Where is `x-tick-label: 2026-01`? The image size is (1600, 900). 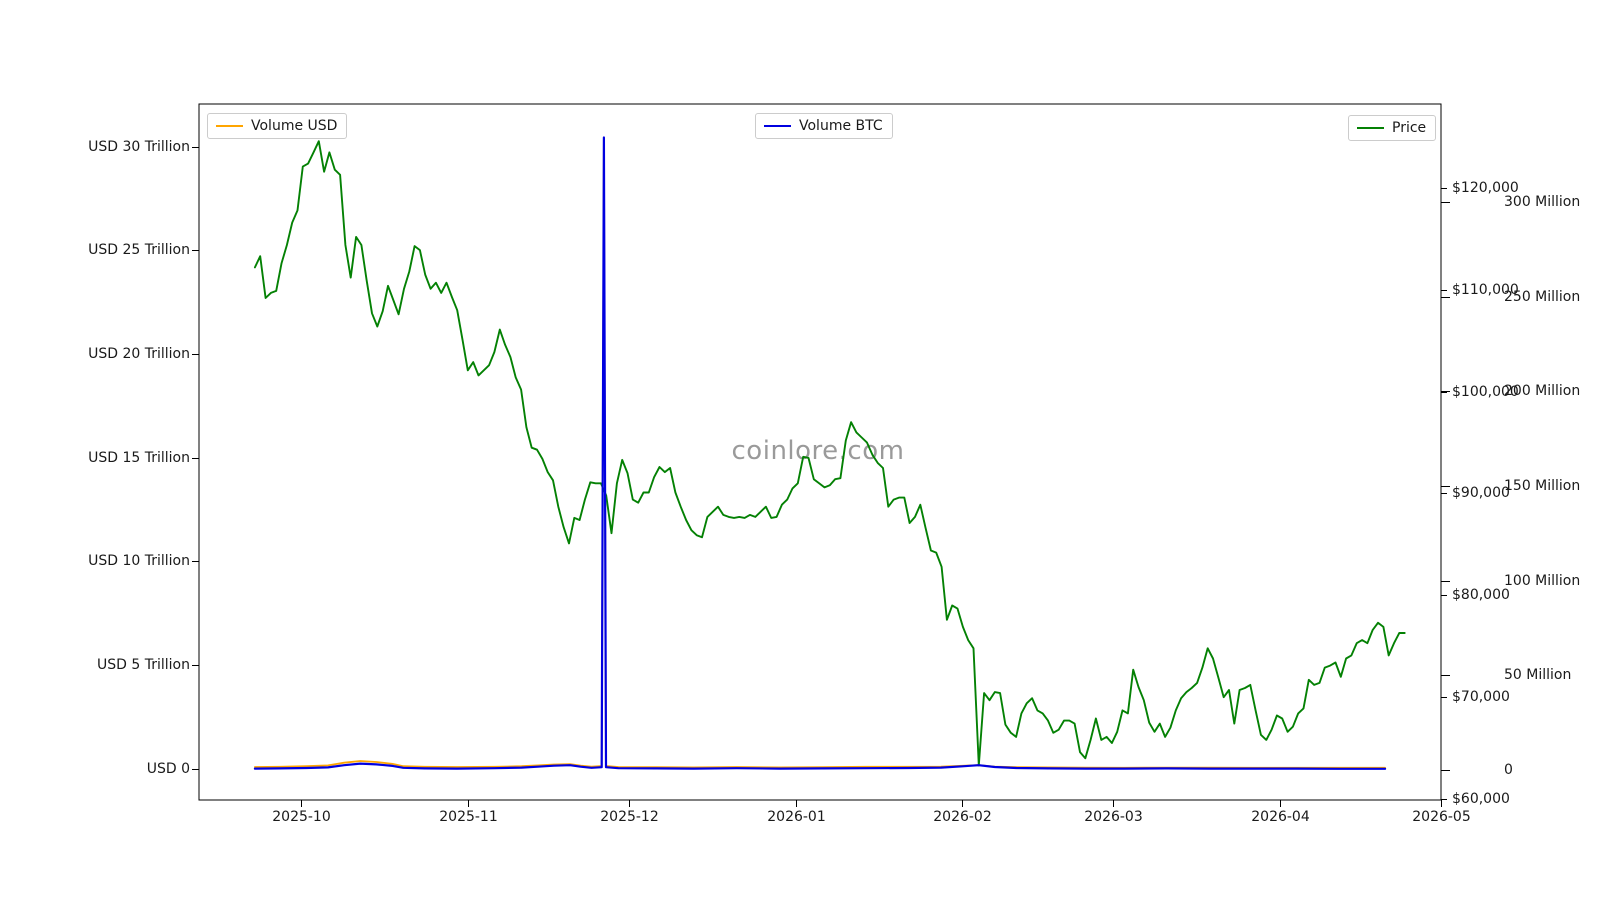
x-tick-label: 2026-01 is located at coordinates (796, 817).